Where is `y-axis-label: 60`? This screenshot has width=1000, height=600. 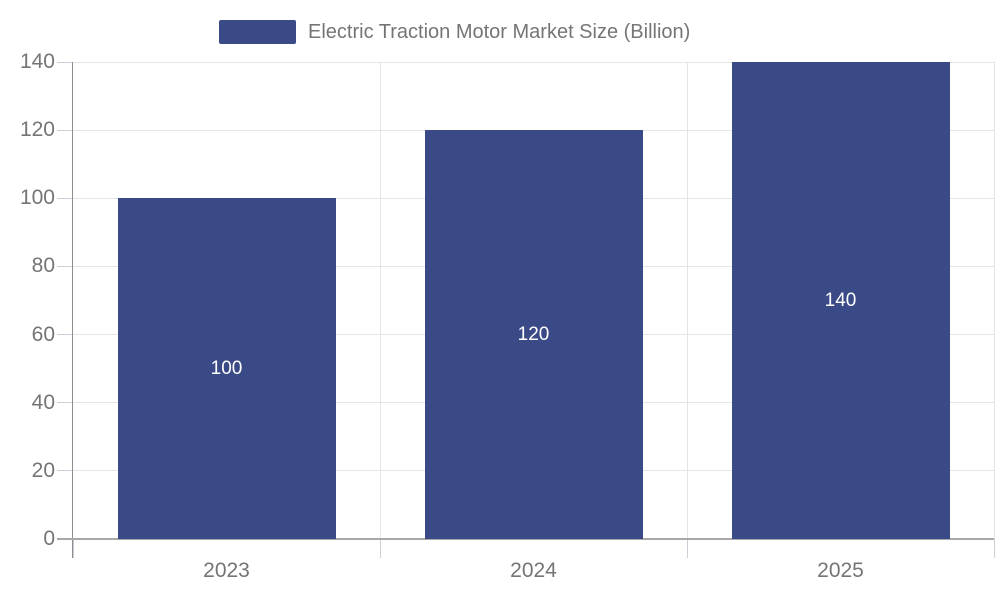
y-axis-label: 60 is located at coordinates (43, 334).